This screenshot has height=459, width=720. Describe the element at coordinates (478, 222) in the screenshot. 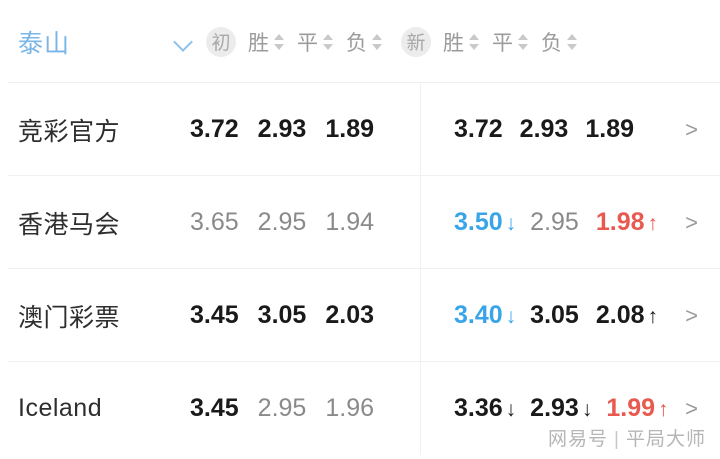

I see `odd-value: 3.50` at that location.